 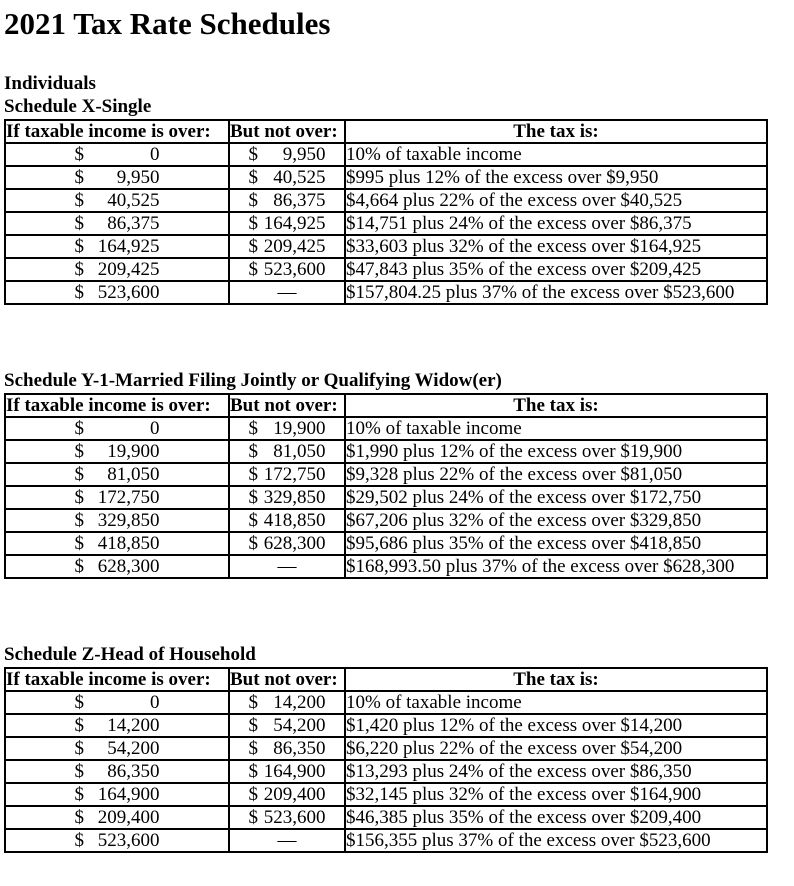 What do you see at coordinates (299, 428) in the screenshot?
I see `not-over-value: 19,900` at bounding box center [299, 428].